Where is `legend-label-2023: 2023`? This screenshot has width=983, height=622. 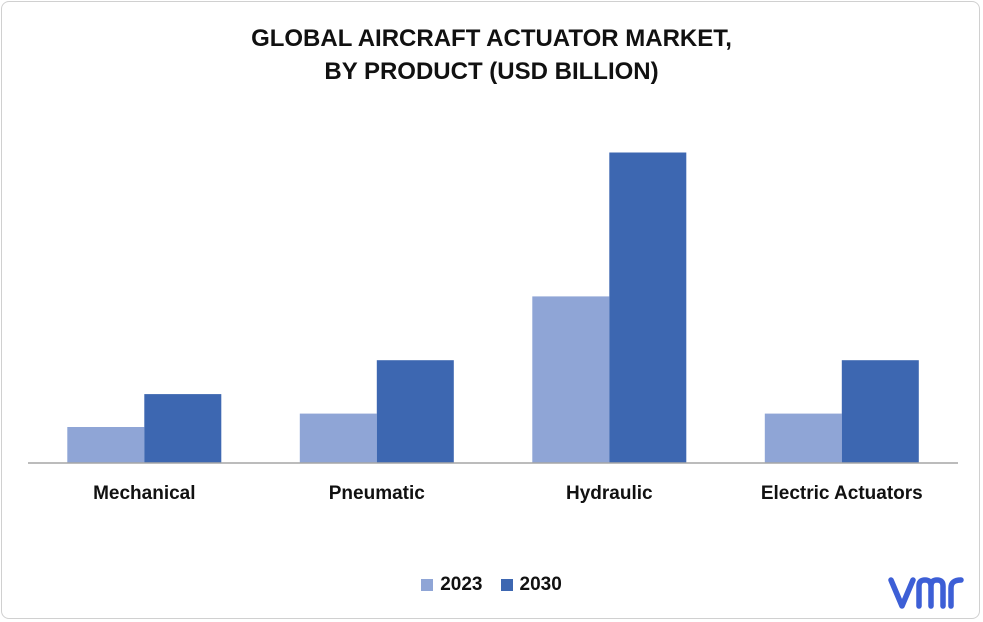
legend-label-2023: 2023 is located at coordinates (461, 584).